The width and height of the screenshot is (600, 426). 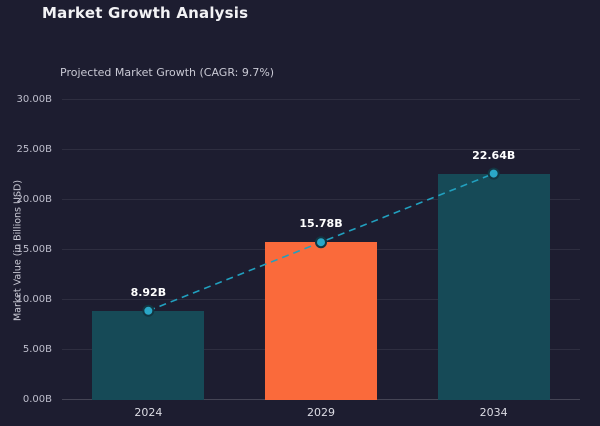 What do you see at coordinates (493, 412) in the screenshot?
I see `x-tick-label-2034: 2034` at bounding box center [493, 412].